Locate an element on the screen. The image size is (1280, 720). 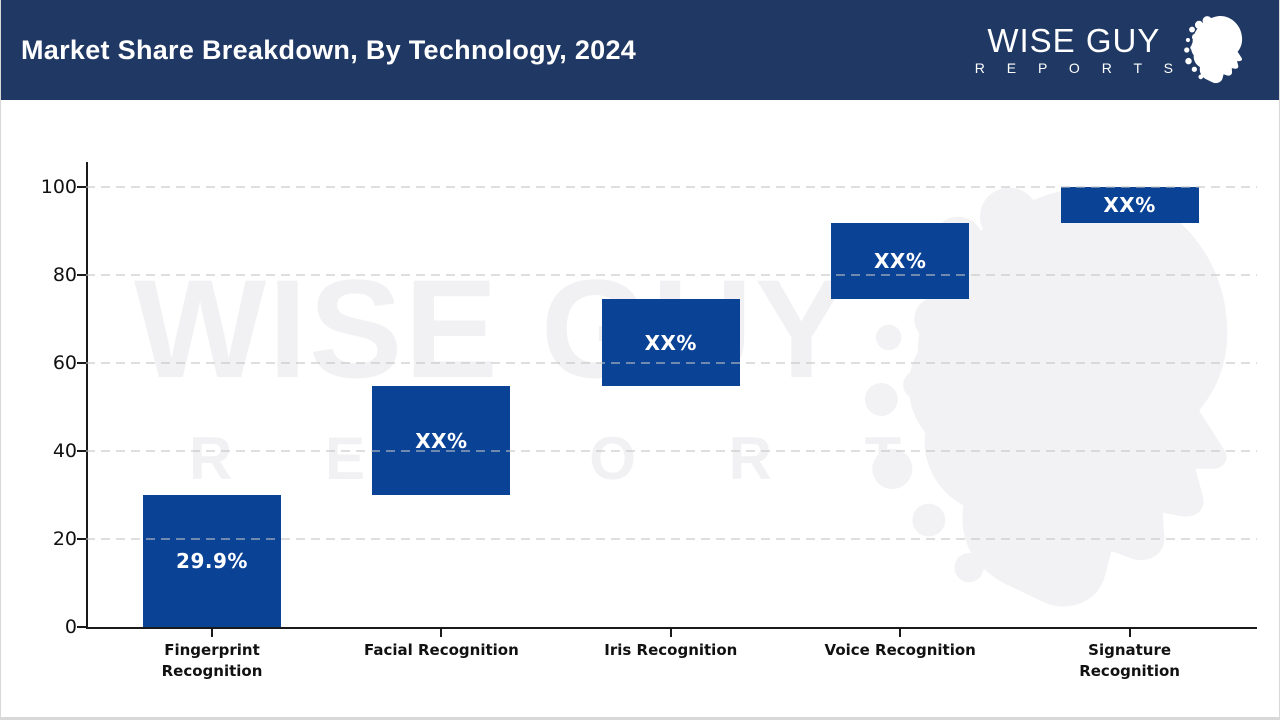
x-axis-category-label: Voice Recognition is located at coordinates (900, 650).